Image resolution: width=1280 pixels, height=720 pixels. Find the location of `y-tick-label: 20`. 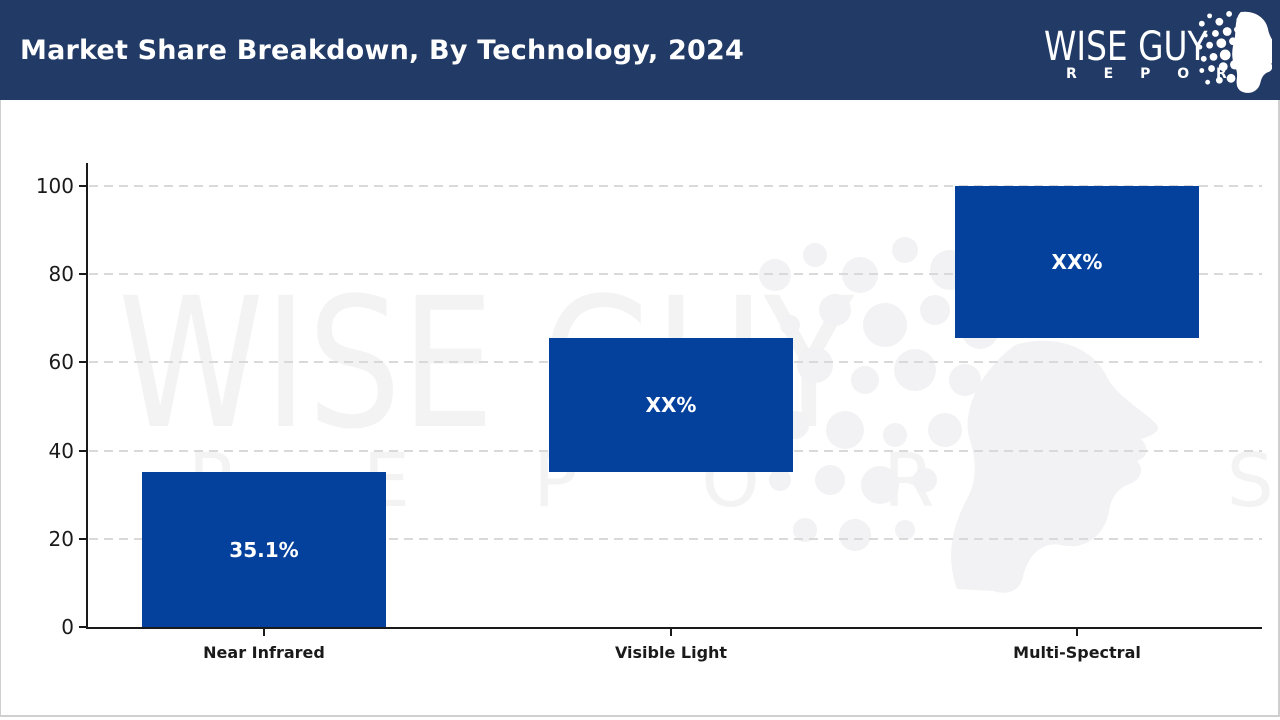

y-tick-label: 20 is located at coordinates (61, 538).